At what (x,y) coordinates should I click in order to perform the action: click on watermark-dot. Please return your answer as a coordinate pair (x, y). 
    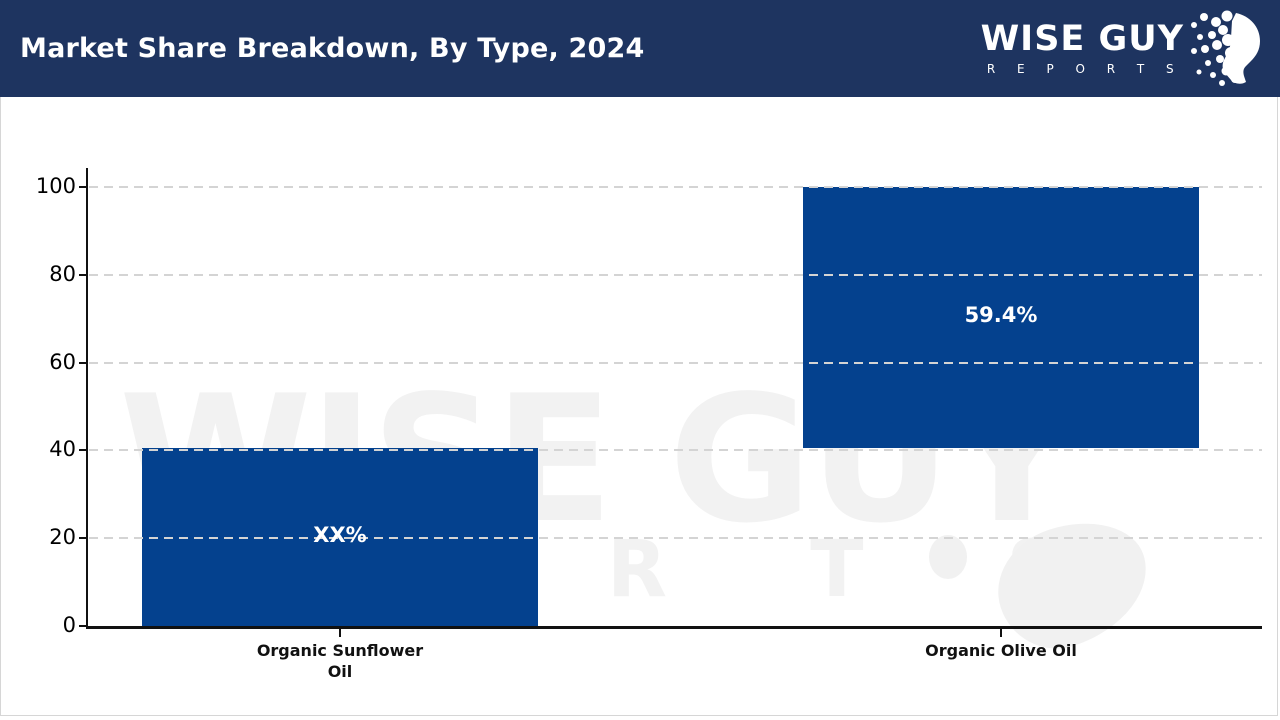
    Looking at the image, I should click on (948, 557).